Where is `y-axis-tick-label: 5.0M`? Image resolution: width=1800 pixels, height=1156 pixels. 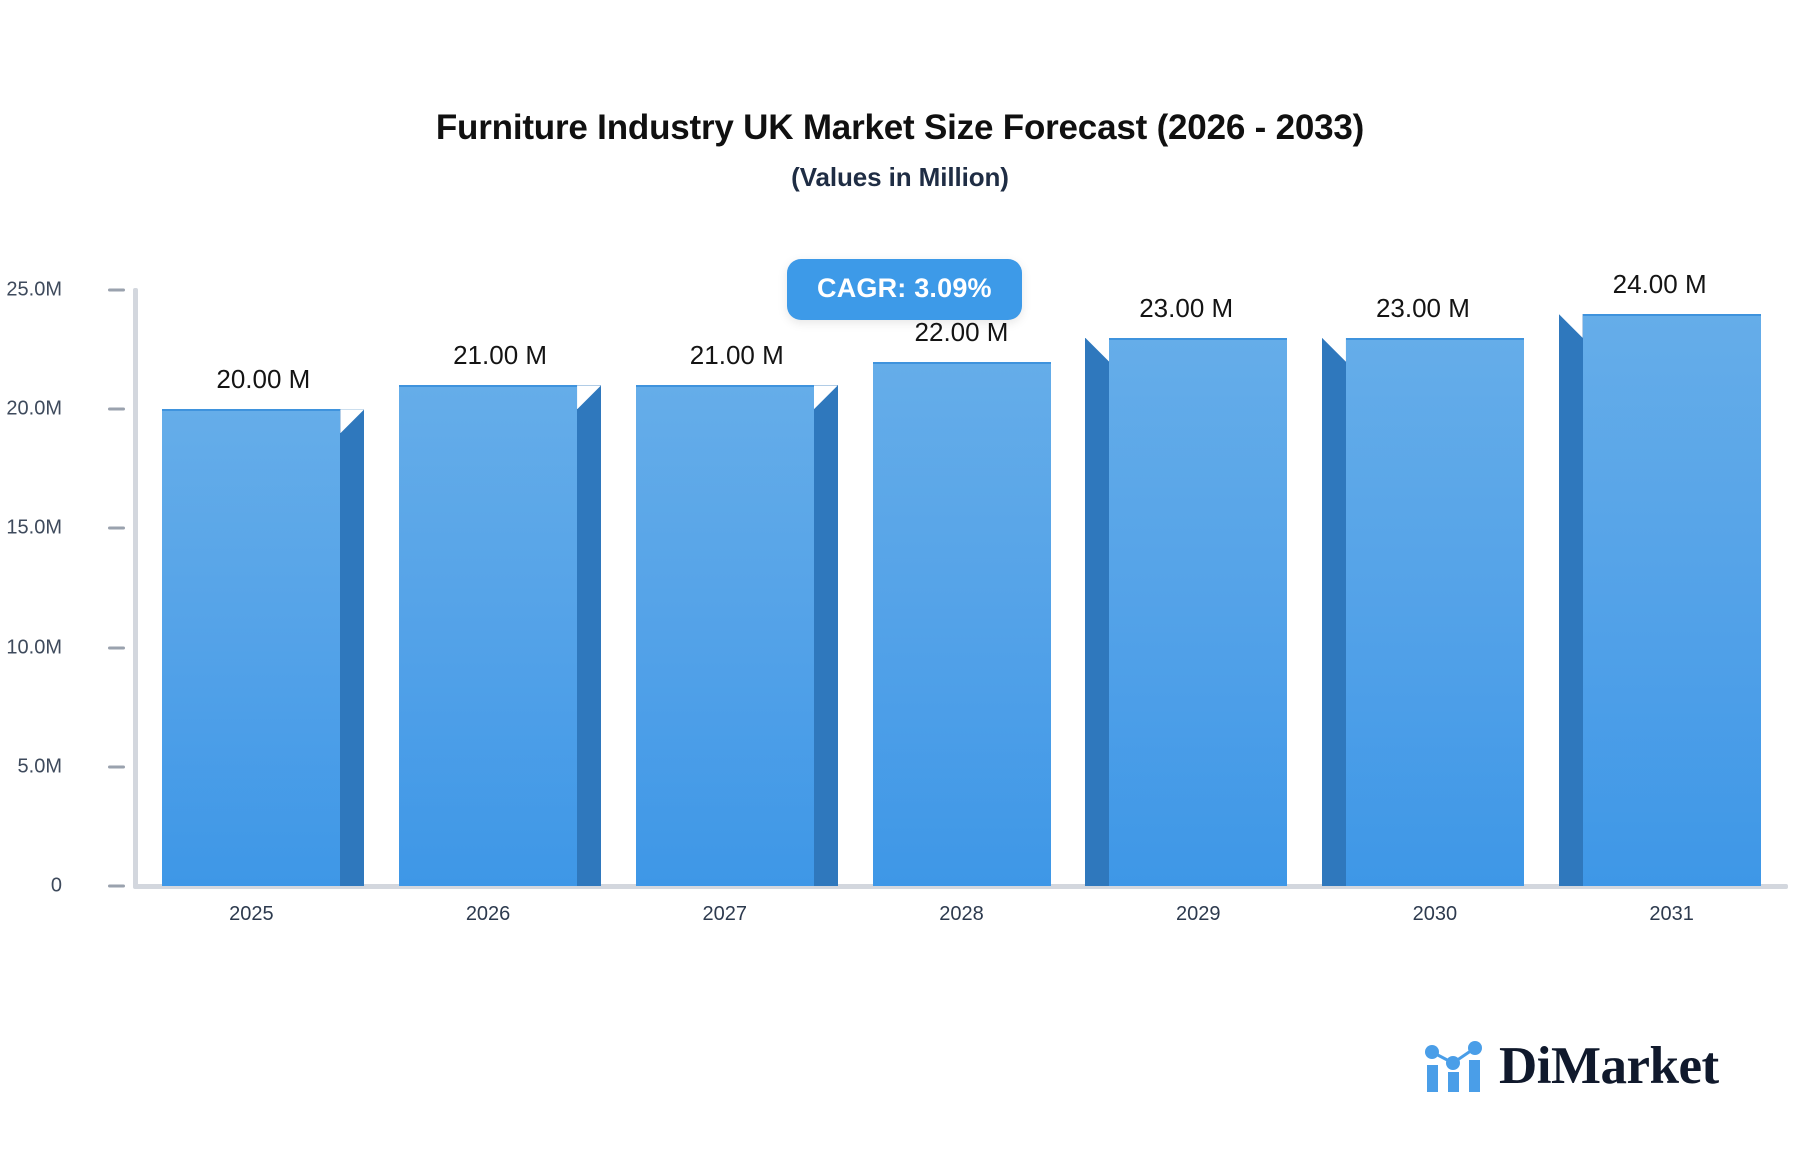
y-axis-tick-label: 5.0M is located at coordinates (39, 766).